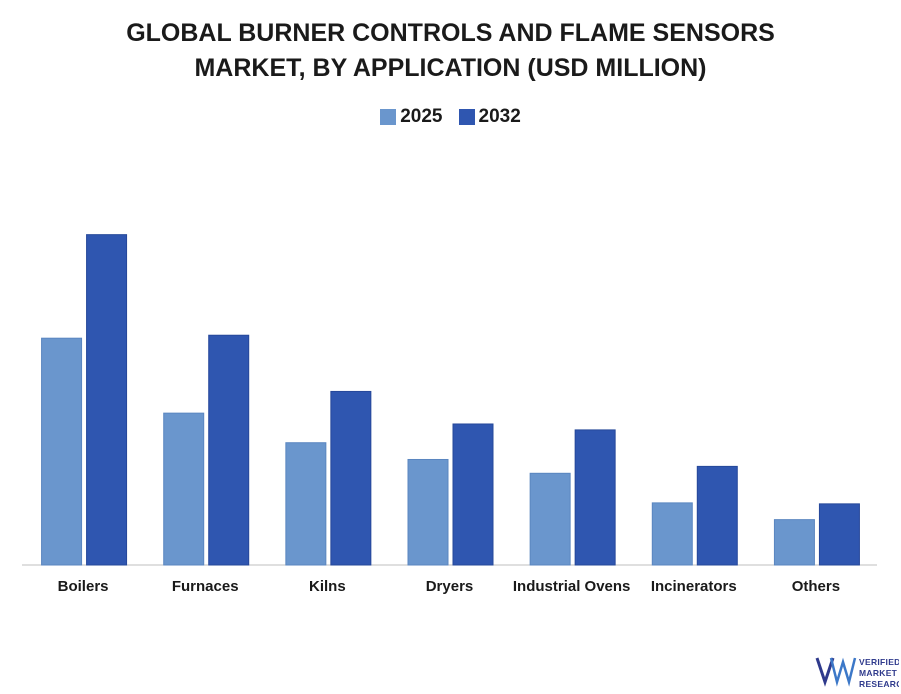 The image size is (901, 694). I want to click on chart-title-line2: MARKET, BY APPLICATION (USD MILLION), so click(450, 68).